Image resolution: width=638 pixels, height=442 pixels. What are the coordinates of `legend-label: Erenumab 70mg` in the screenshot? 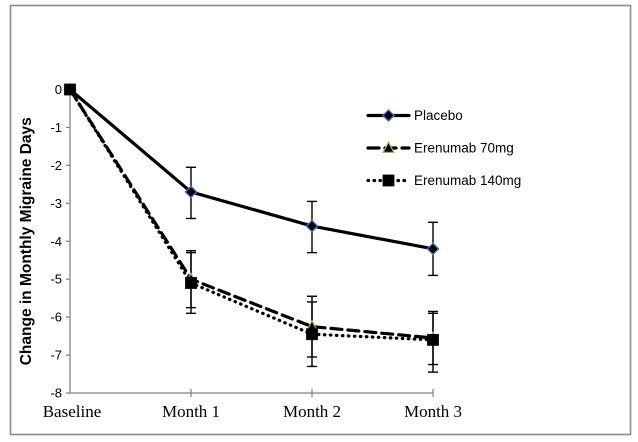 It's located at (464, 148).